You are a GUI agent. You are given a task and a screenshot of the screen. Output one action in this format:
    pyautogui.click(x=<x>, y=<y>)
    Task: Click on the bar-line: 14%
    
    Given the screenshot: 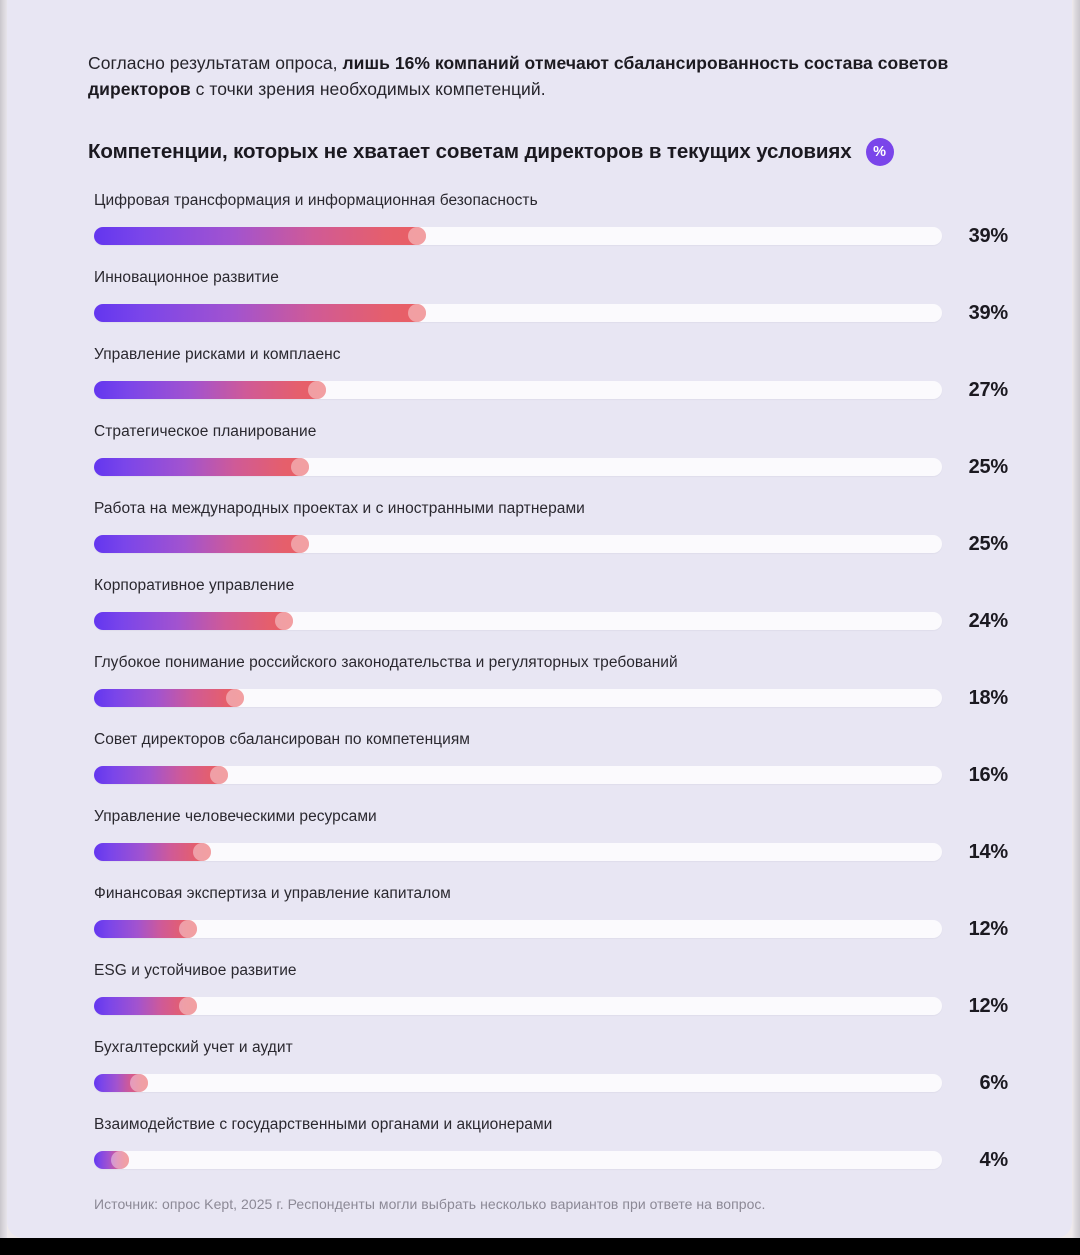 What is the action you would take?
    pyautogui.click(x=551, y=852)
    